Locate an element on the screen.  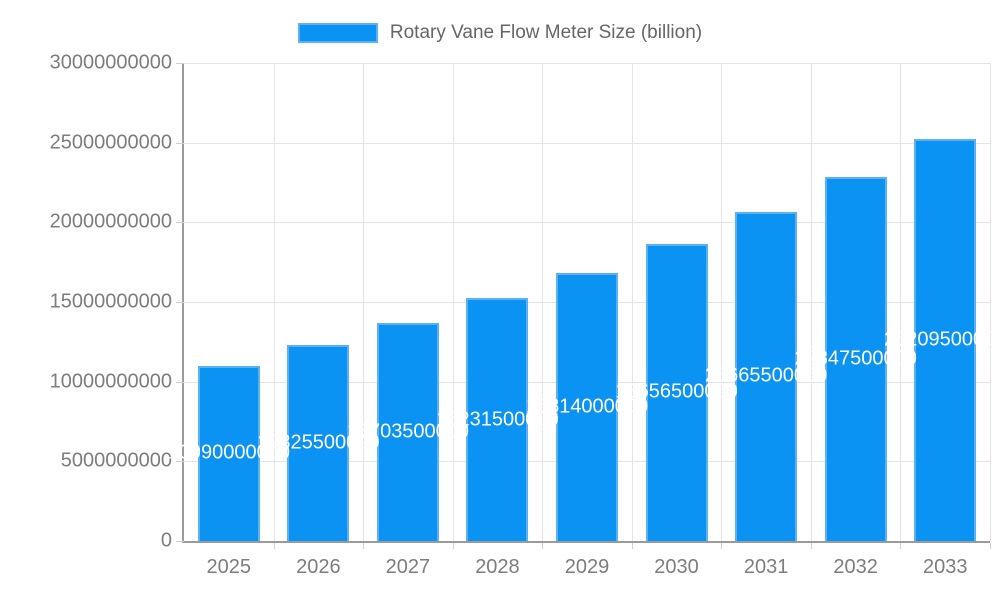
x-tick-label: 2032 is located at coordinates (855, 567).